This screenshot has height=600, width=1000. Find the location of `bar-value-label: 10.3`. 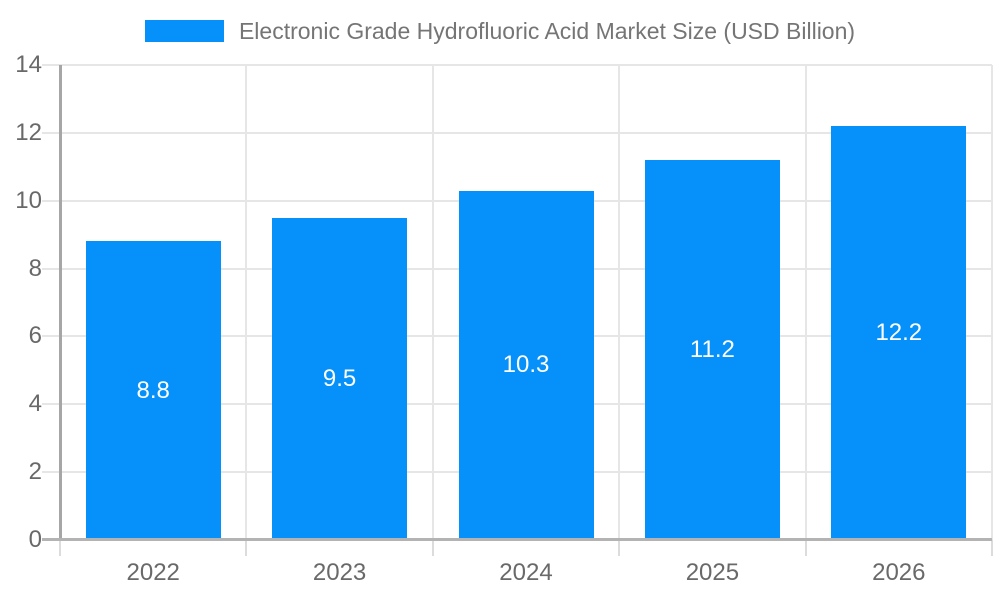

bar-value-label: 10.3 is located at coordinates (526, 365).